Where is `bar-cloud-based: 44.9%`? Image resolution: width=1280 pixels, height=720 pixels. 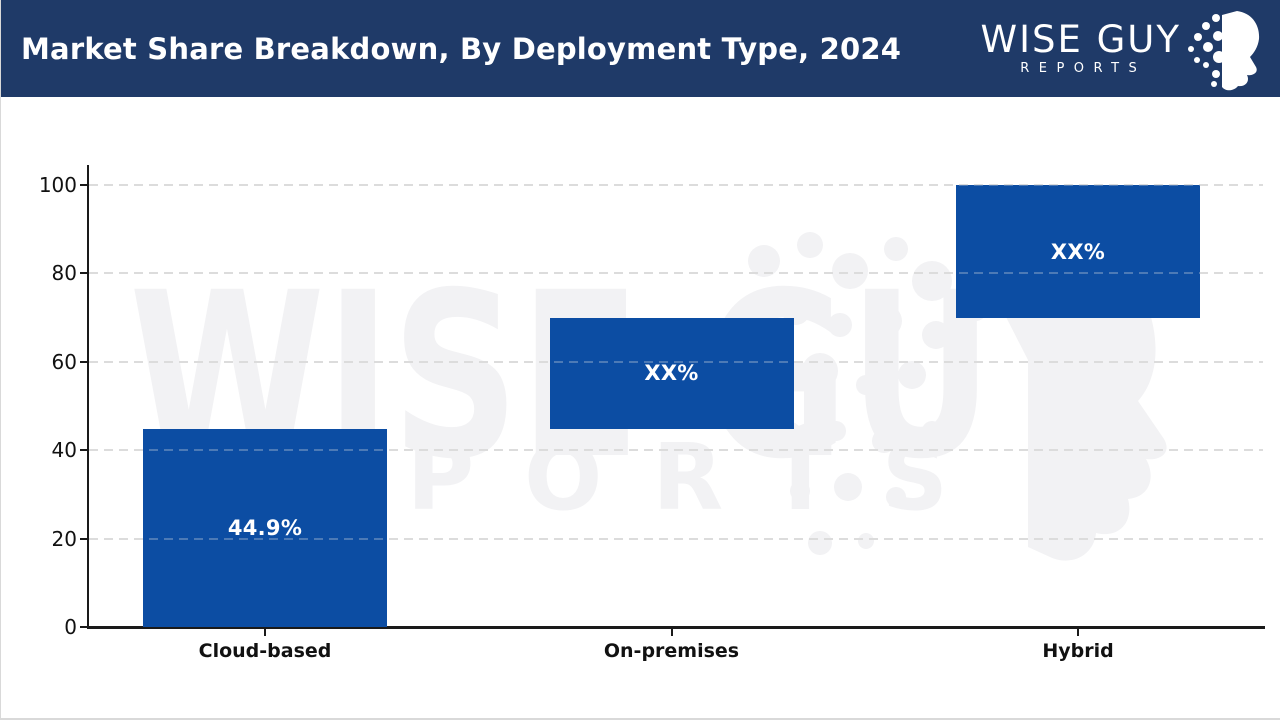 bar-cloud-based: 44.9% is located at coordinates (265, 527).